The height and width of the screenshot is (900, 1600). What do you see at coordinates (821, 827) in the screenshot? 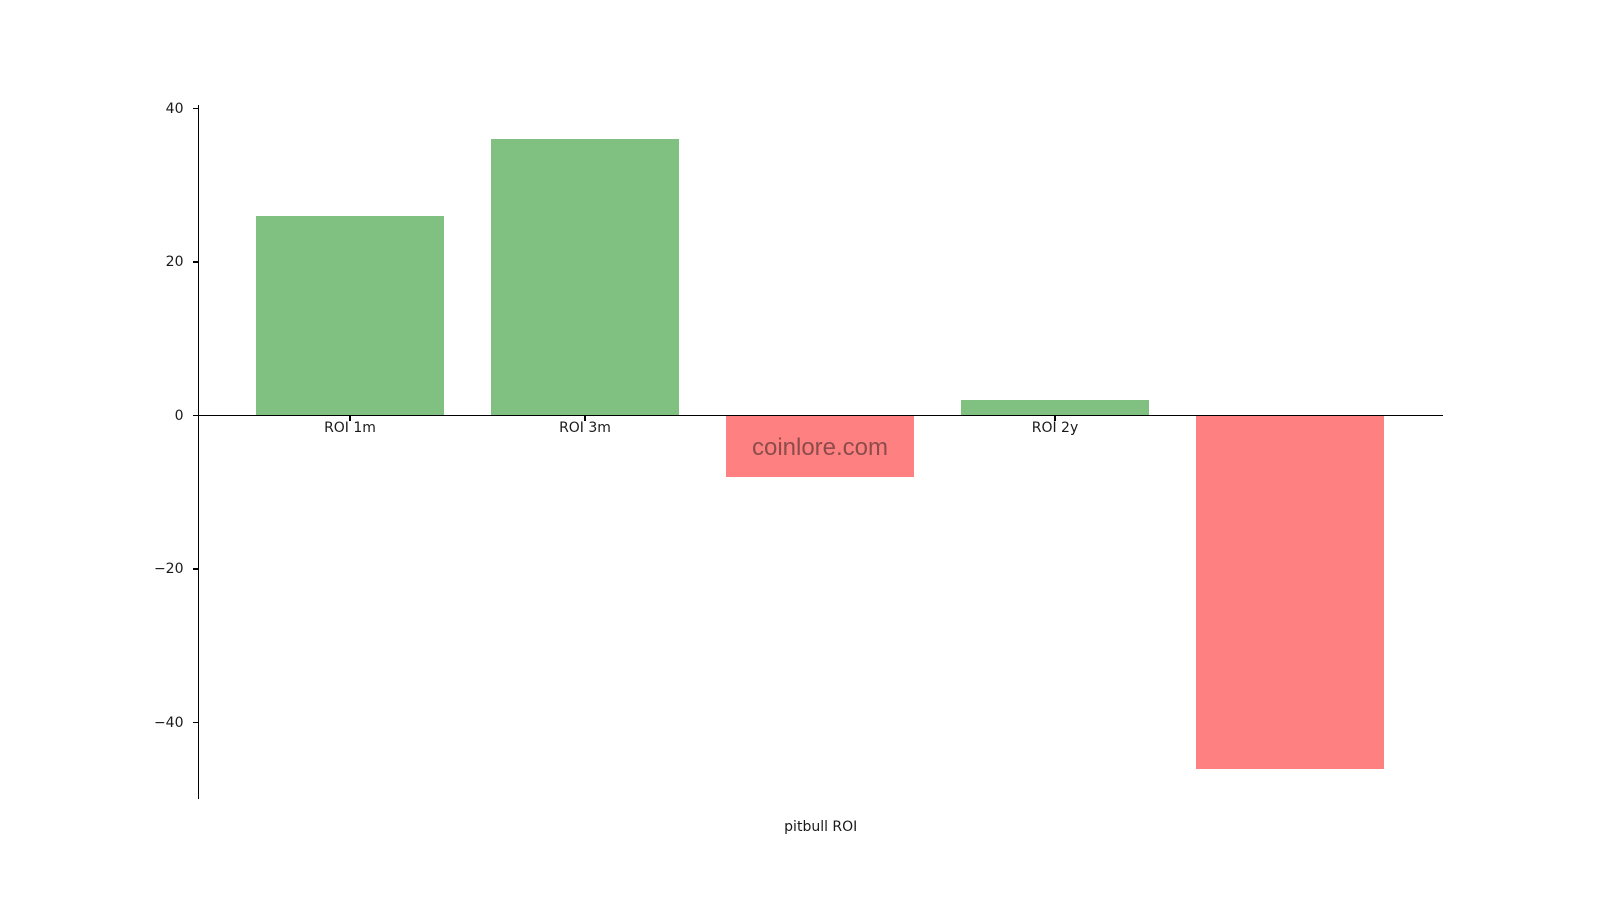
I see `x-axis-title: pitbull ROI` at bounding box center [821, 827].